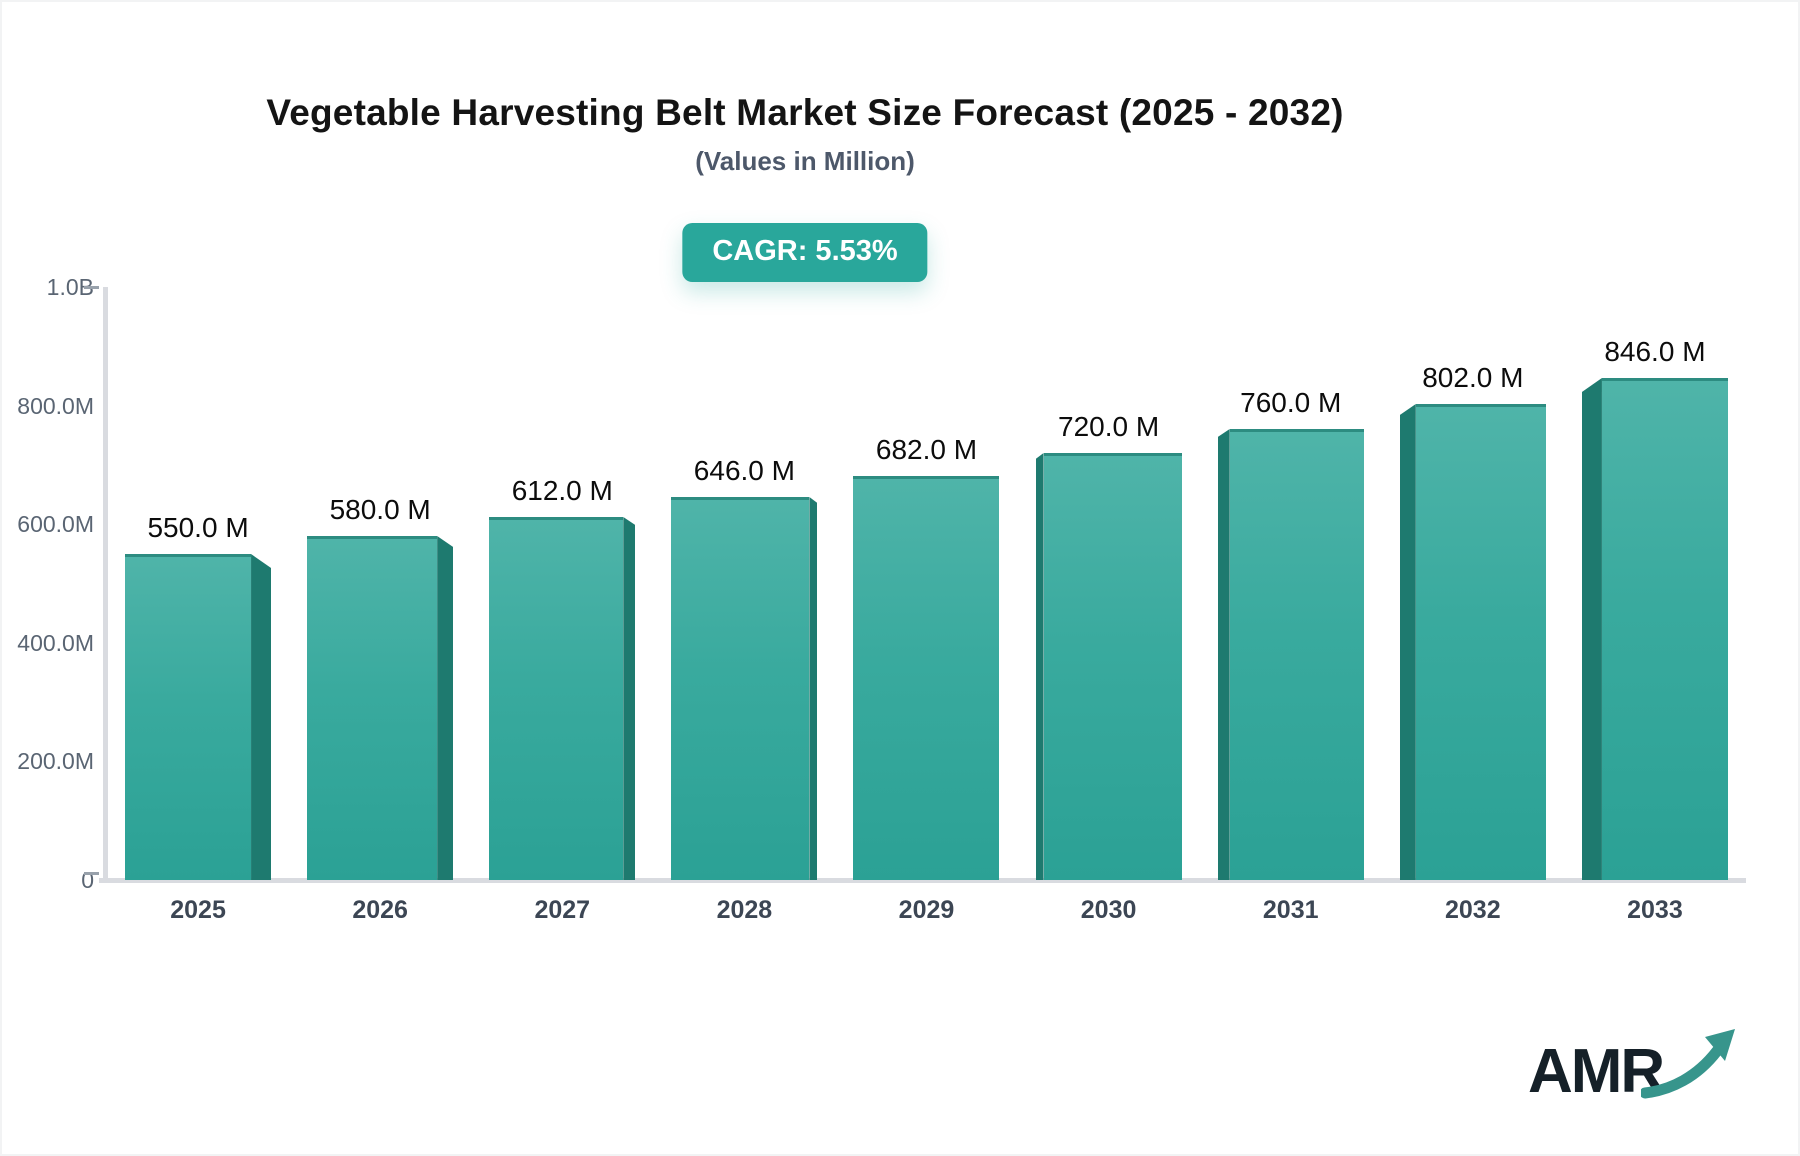 The height and width of the screenshot is (1156, 1800). I want to click on bar-2030, so click(1108, 666).